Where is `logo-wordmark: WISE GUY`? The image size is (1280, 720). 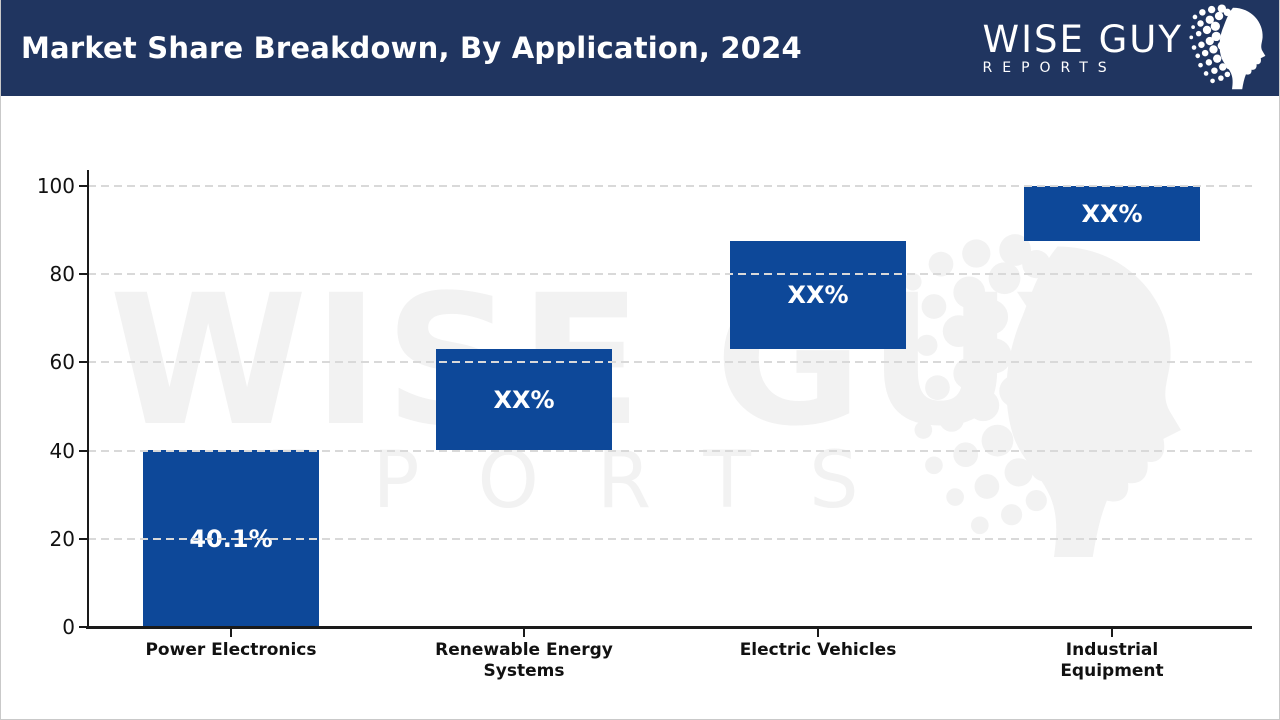
logo-wordmark: WISE GUY is located at coordinates (1082, 39).